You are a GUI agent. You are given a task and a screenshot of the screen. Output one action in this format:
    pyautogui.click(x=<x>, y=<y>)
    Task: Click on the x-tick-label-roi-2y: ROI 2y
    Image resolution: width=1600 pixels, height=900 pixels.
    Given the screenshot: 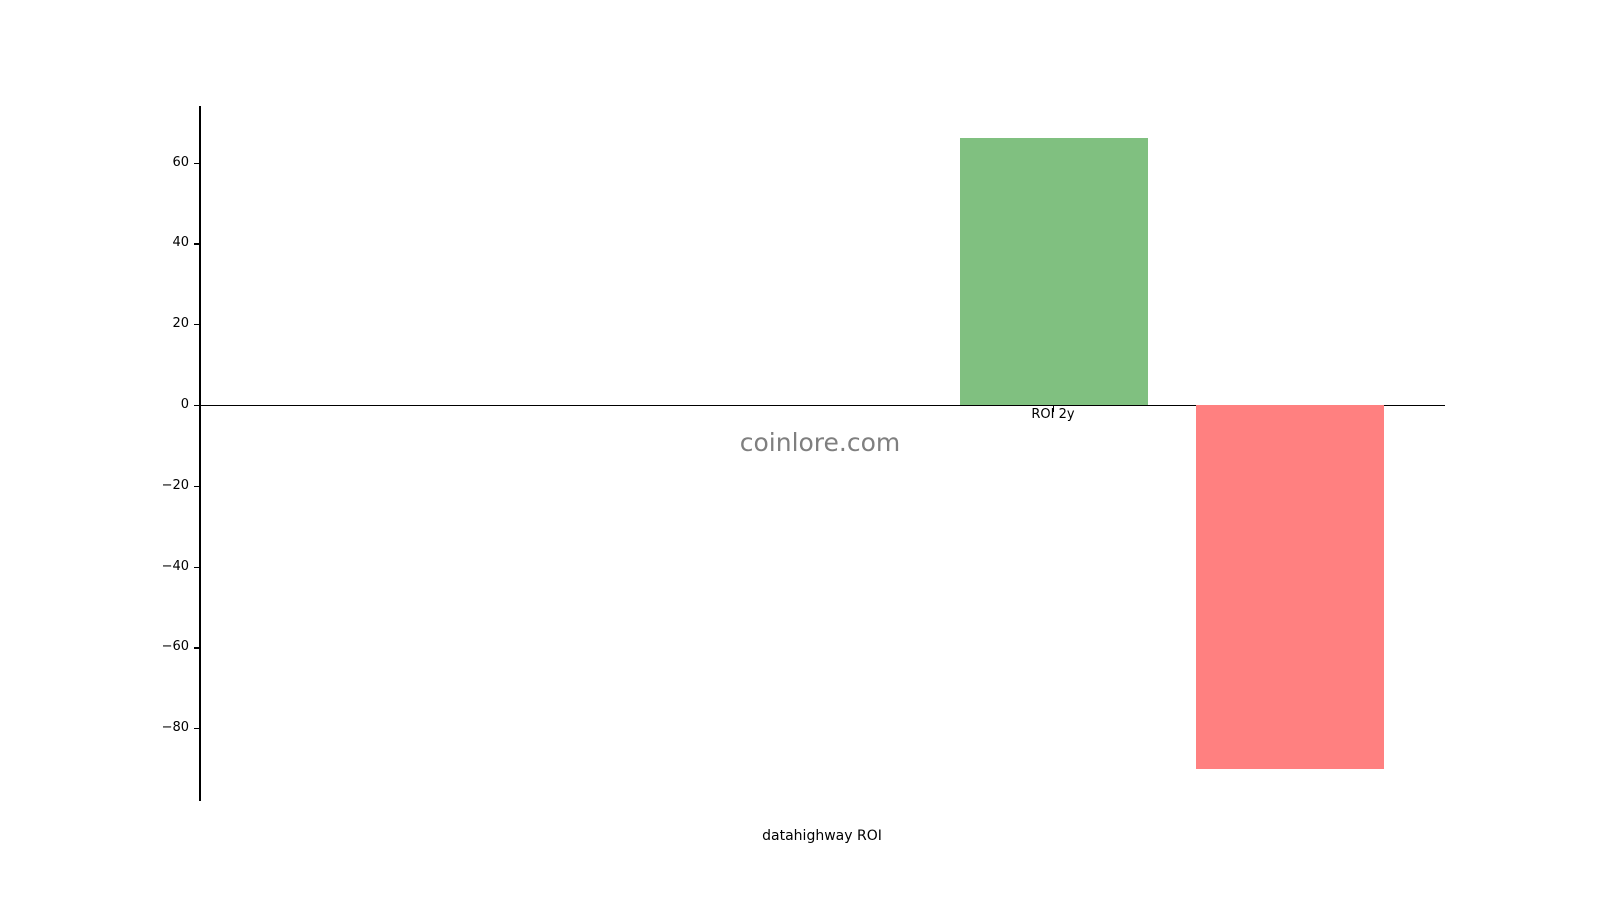 What is the action you would take?
    pyautogui.click(x=1053, y=414)
    